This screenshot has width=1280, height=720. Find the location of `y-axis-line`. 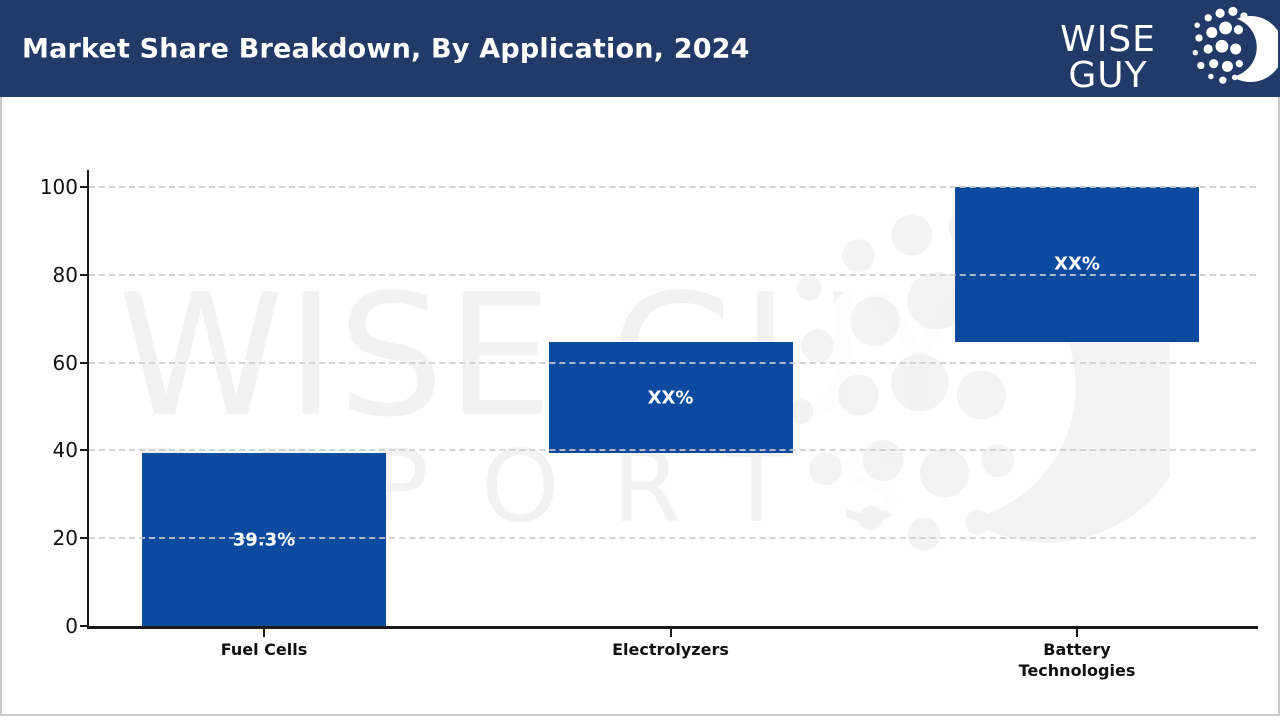

y-axis-line is located at coordinates (88, 399).